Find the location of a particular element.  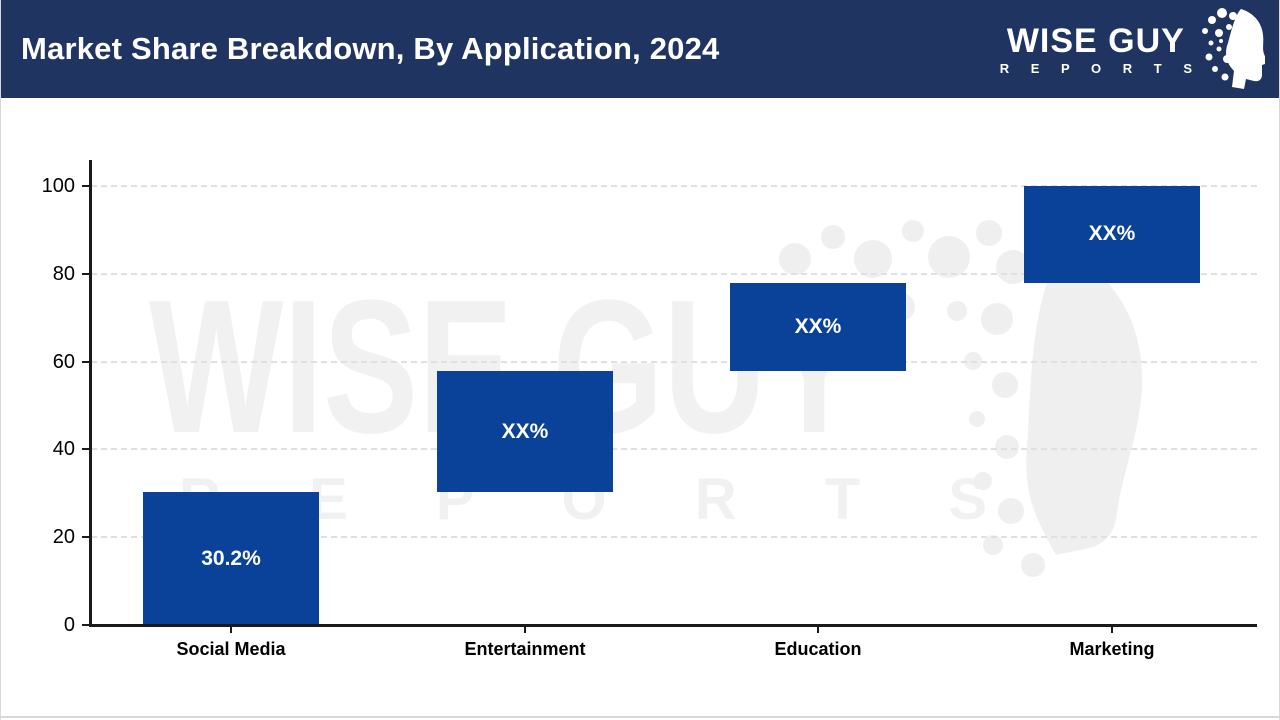

bottom-divider is located at coordinates (640, 717).